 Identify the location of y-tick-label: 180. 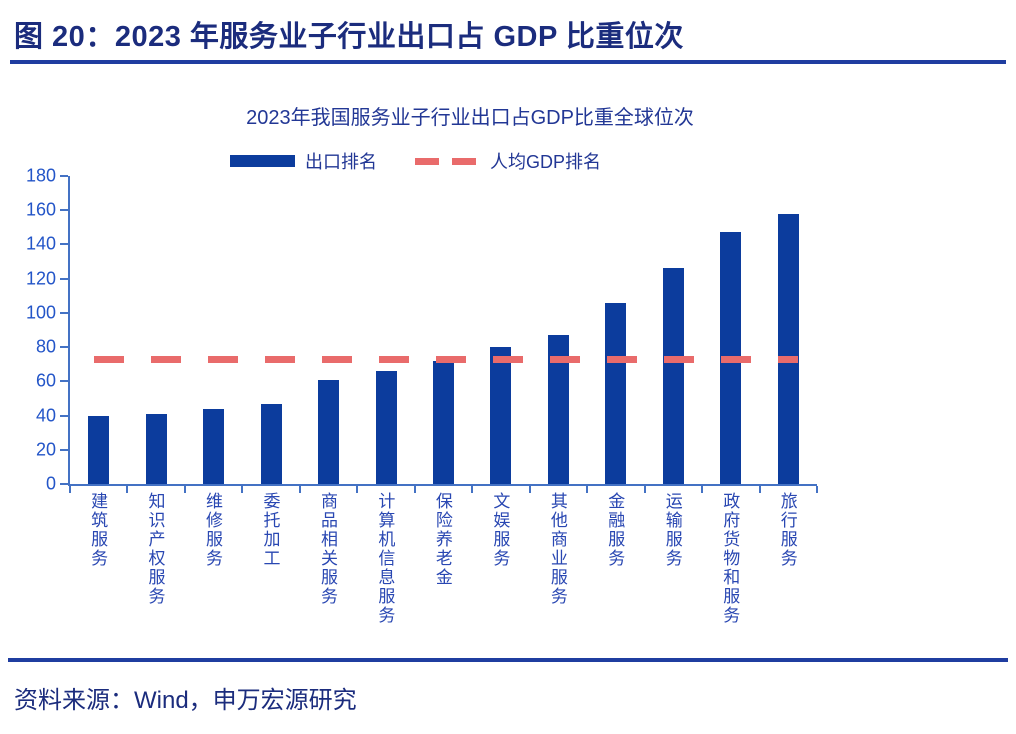
(40, 175).